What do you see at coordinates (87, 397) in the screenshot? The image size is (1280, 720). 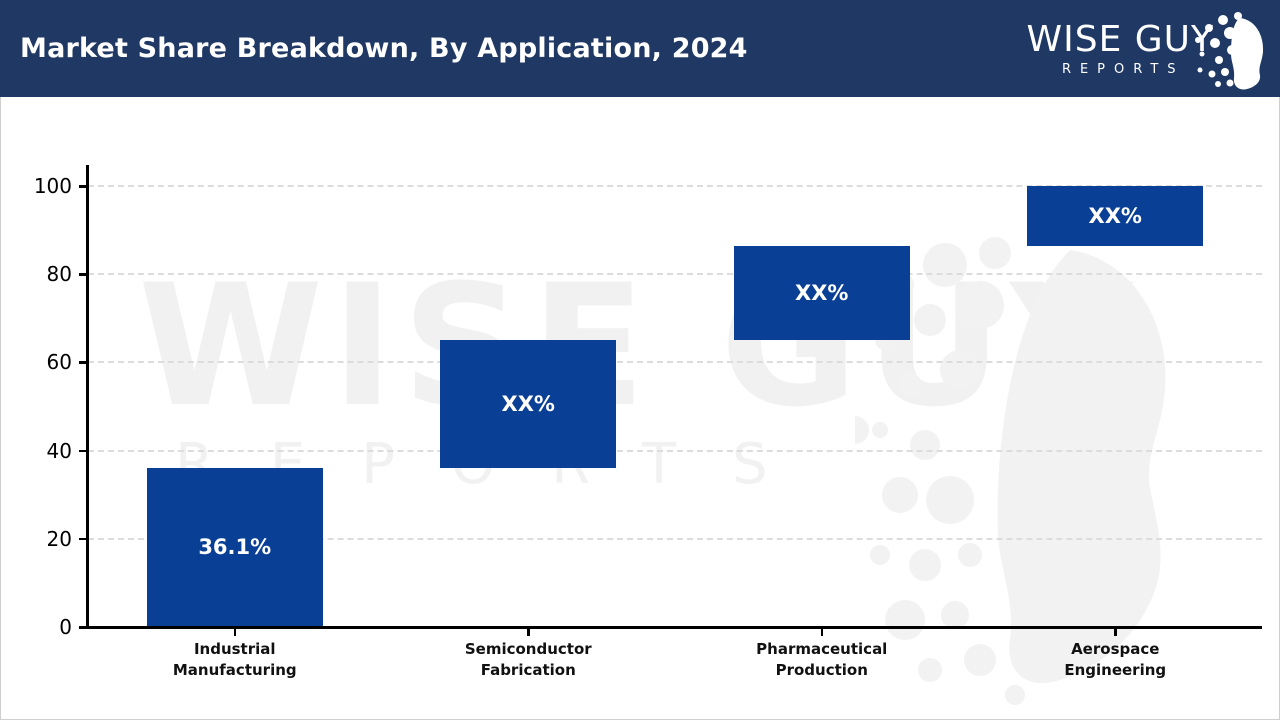 I see `y-axis-line` at bounding box center [87, 397].